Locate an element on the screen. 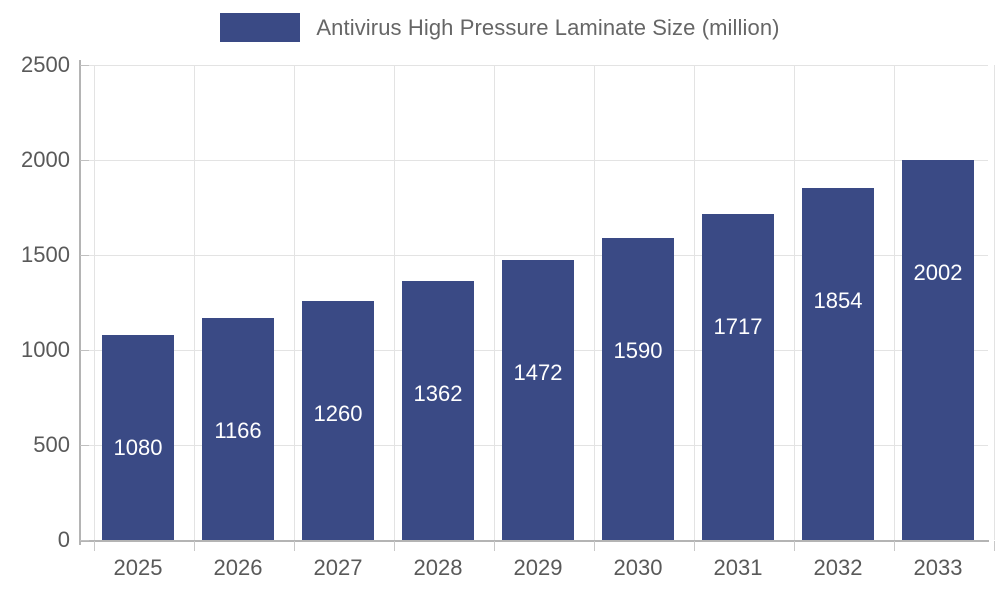 This screenshot has width=1000, height=600. x-axis-tick-label: 2028 is located at coordinates (438, 567).